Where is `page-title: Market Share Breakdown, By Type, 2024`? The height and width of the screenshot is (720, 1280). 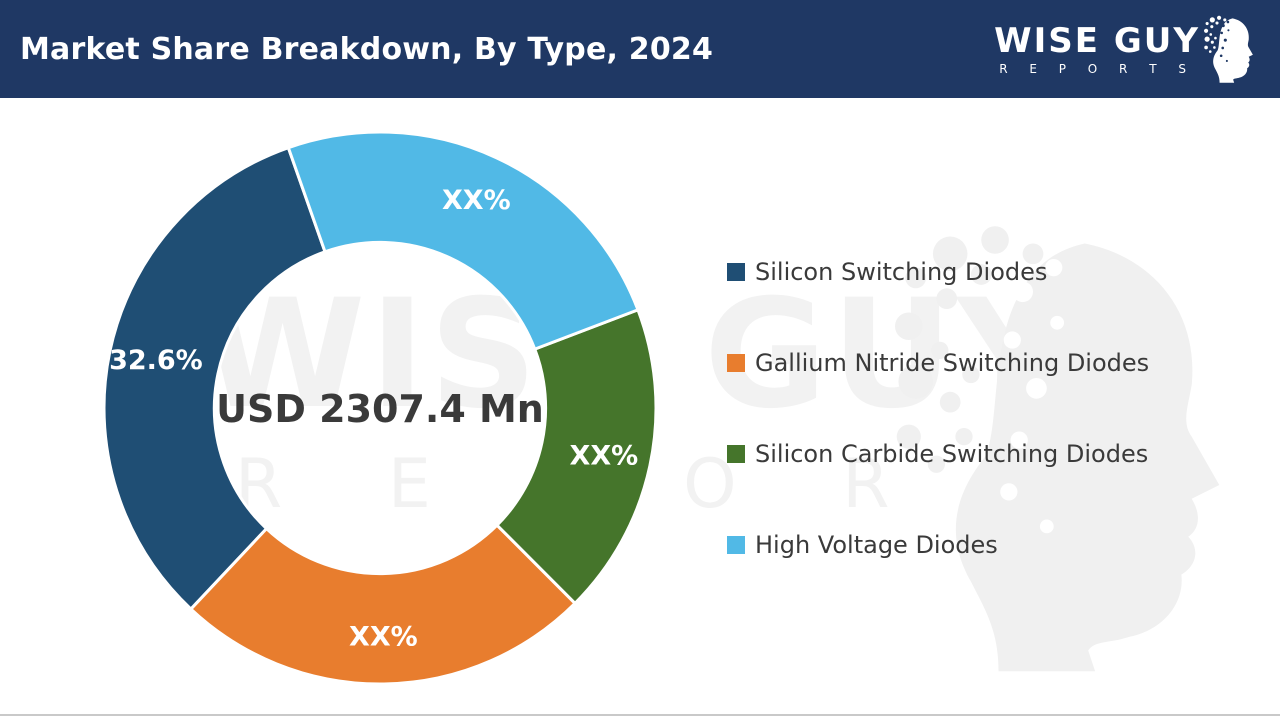 page-title: Market Share Breakdown, By Type, 2024 is located at coordinates (367, 49).